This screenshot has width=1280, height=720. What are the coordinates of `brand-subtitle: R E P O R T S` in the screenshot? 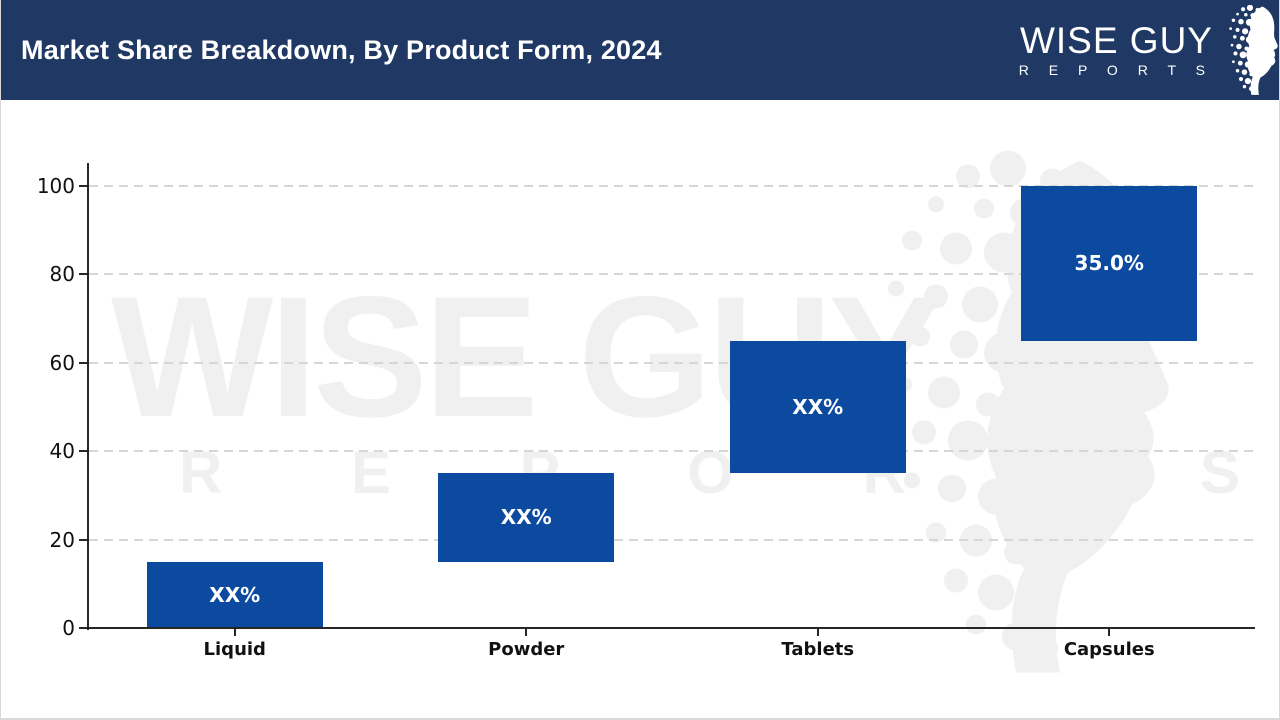 It's located at (1115, 70).